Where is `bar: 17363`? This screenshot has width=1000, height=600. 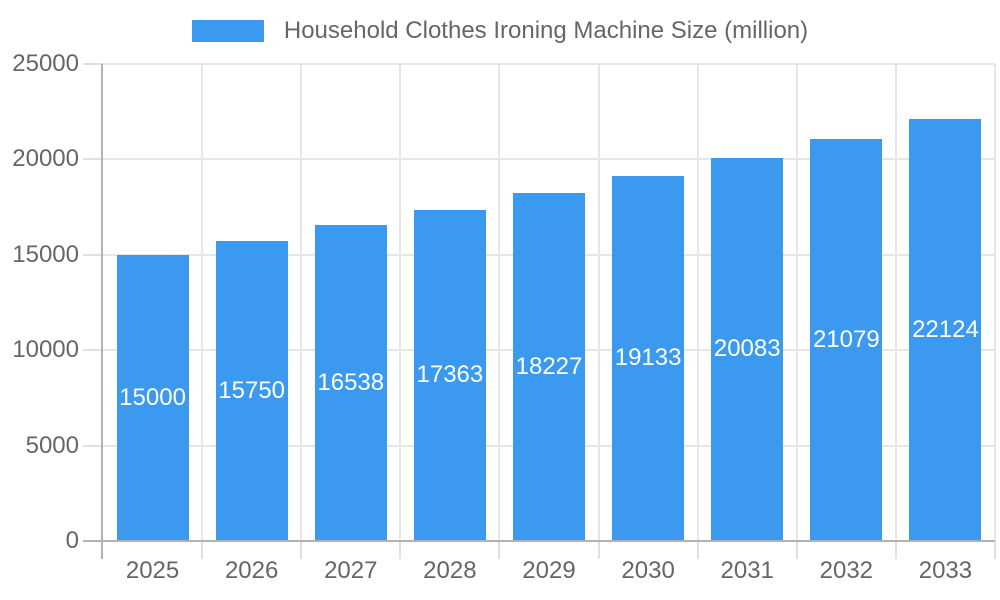
bar: 17363 is located at coordinates (449, 375).